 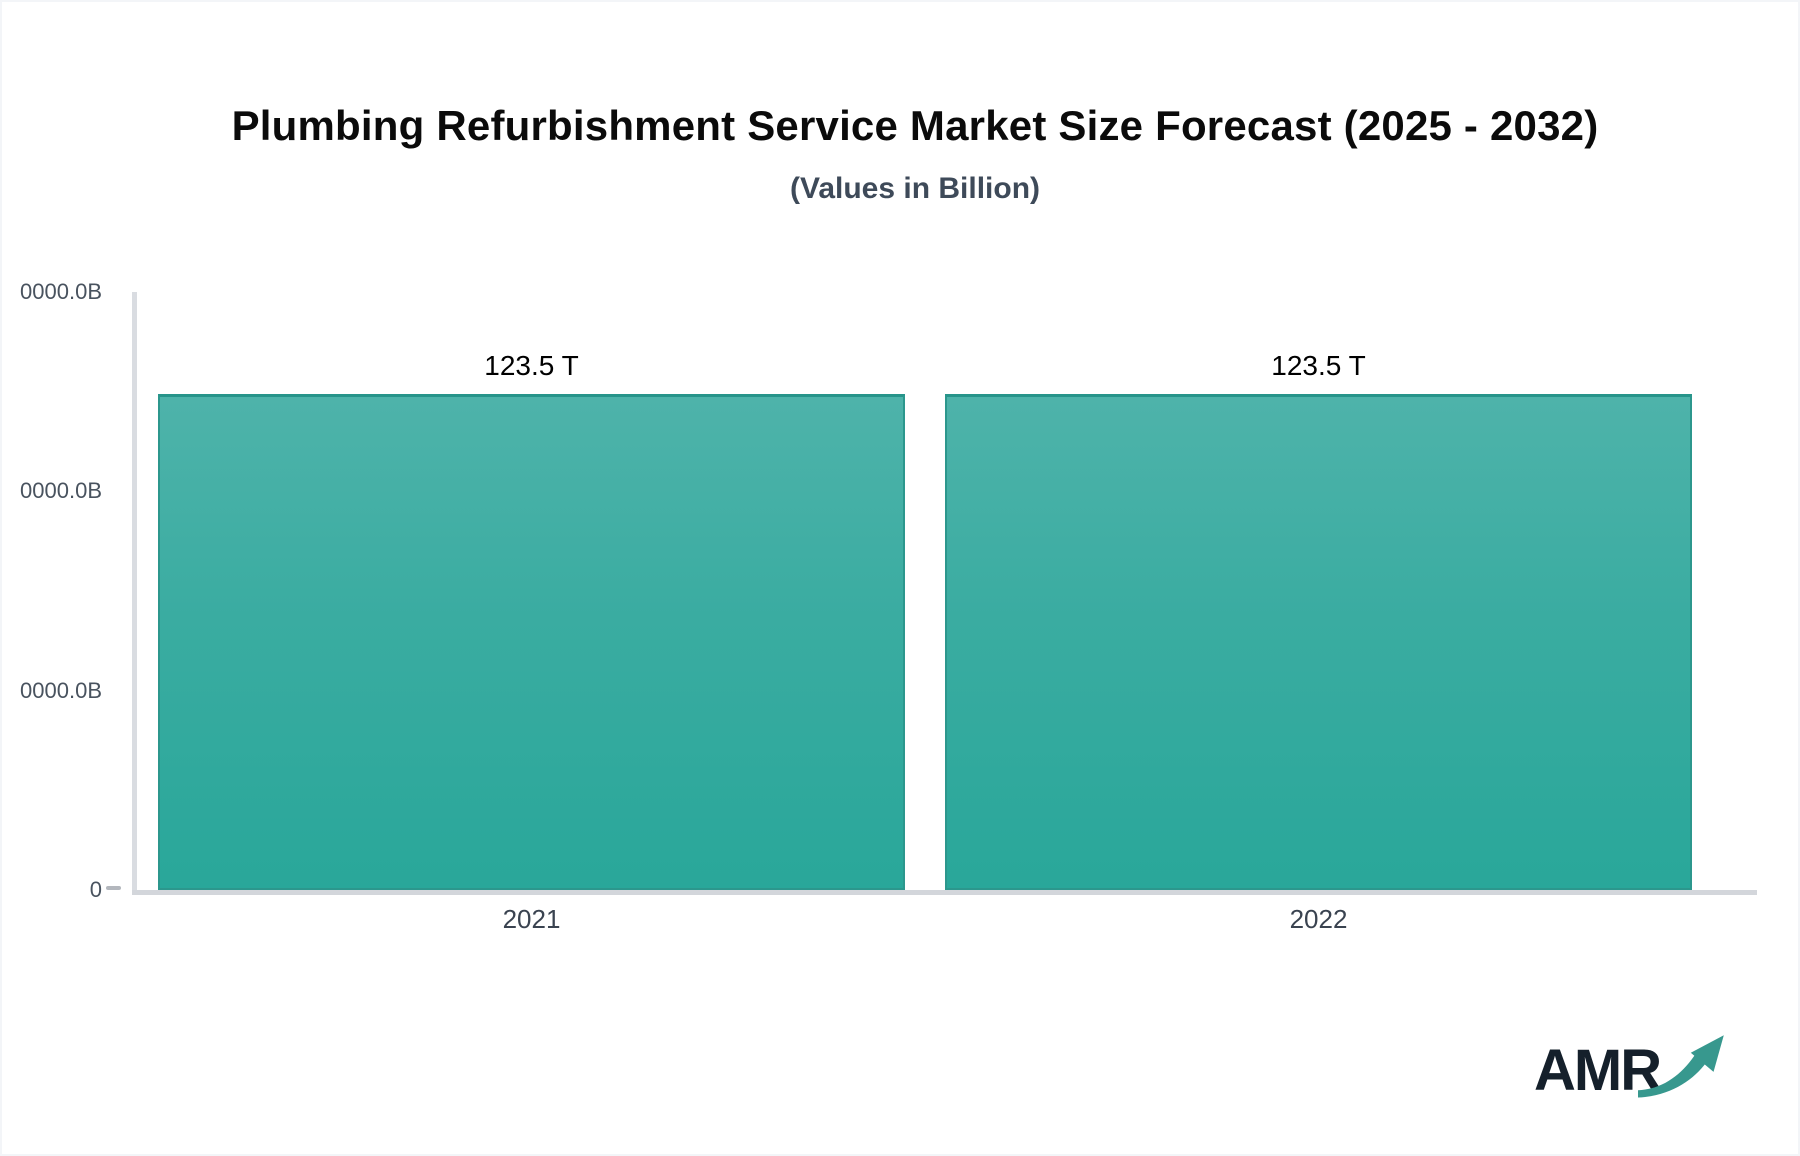 I want to click on x-axis-label-2021: 2021, so click(x=531, y=919).